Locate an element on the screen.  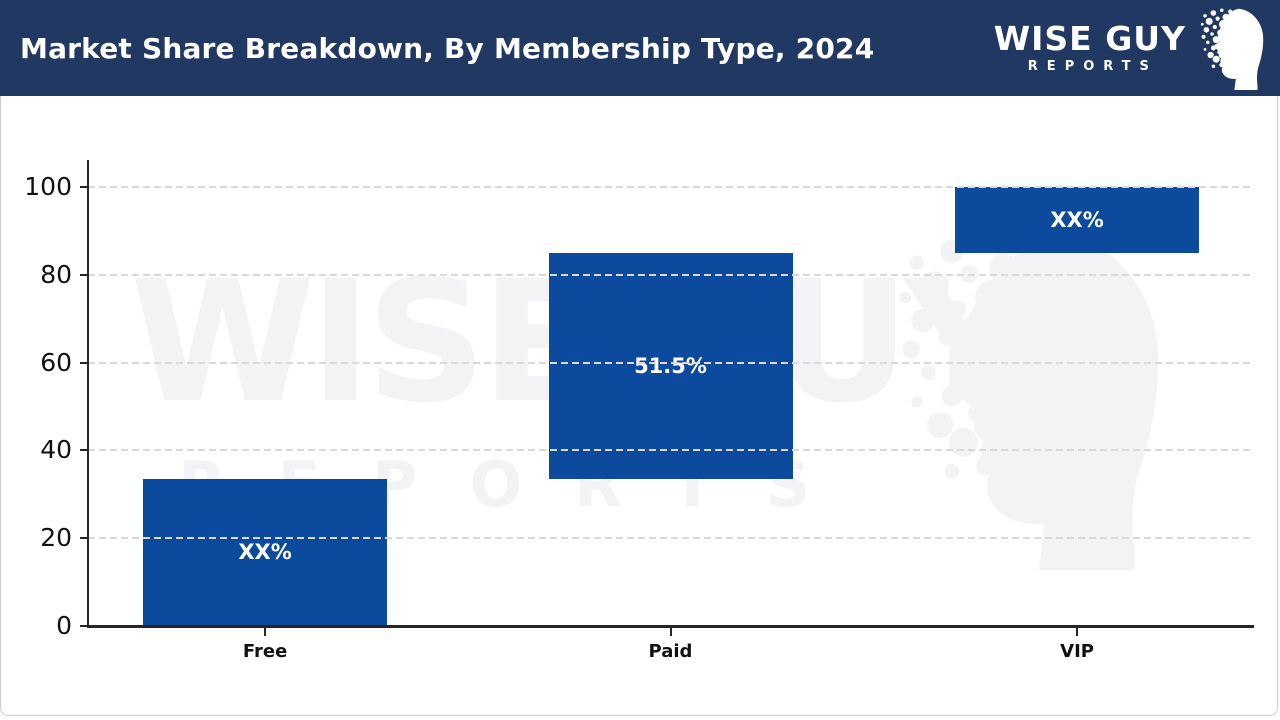
brand-logo-text: WISE GUY REPORTS is located at coordinates (1089, 47).